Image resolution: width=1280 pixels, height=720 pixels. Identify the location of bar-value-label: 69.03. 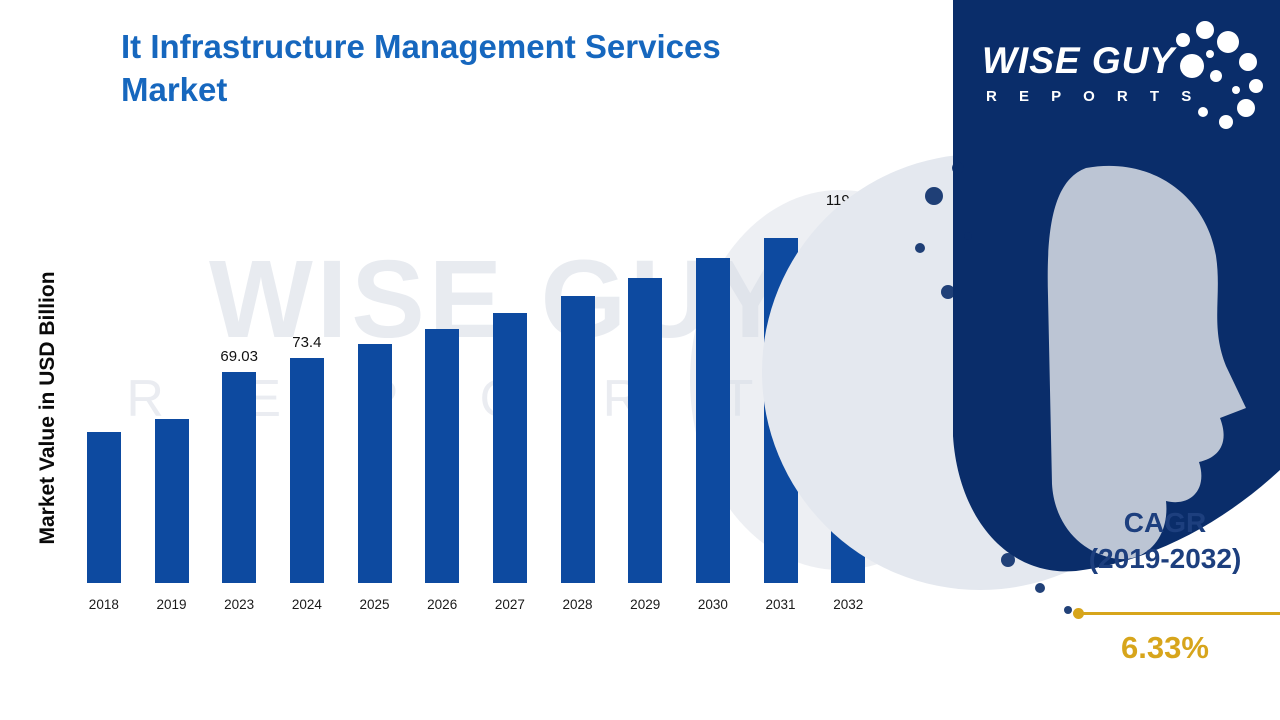
(239, 356).